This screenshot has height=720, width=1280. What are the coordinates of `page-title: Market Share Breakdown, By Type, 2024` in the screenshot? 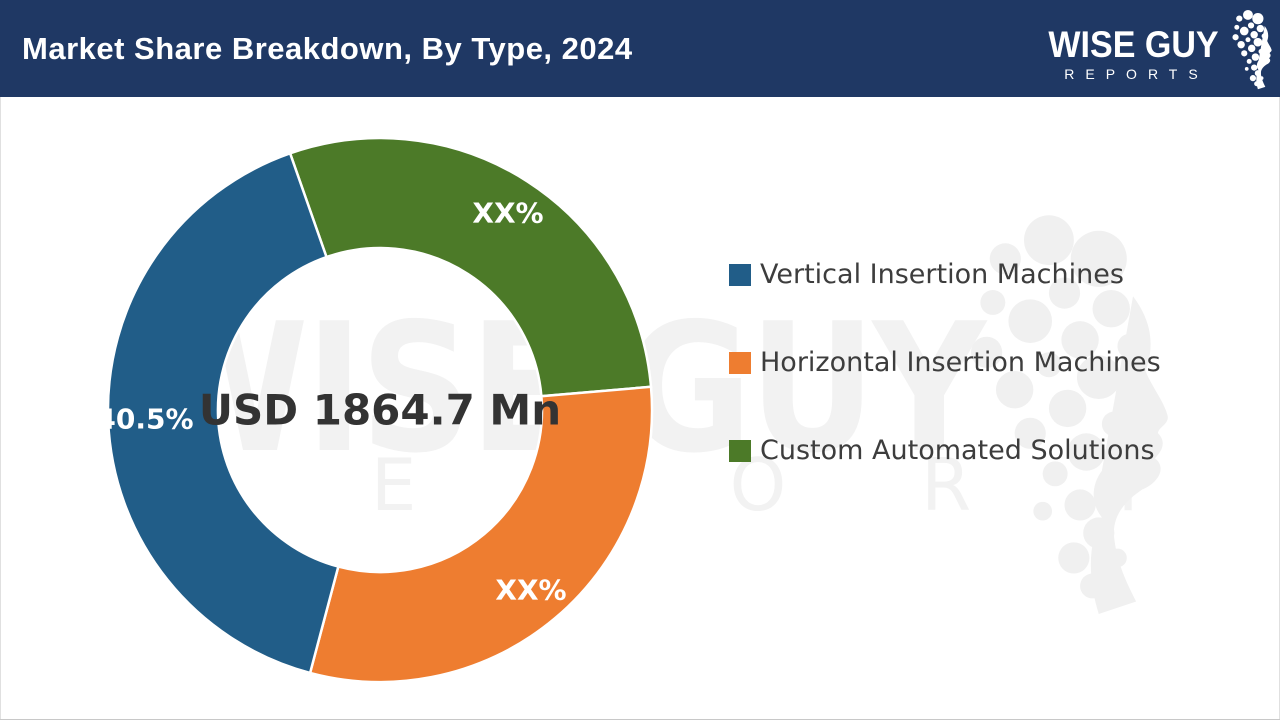 It's located at (327, 48).